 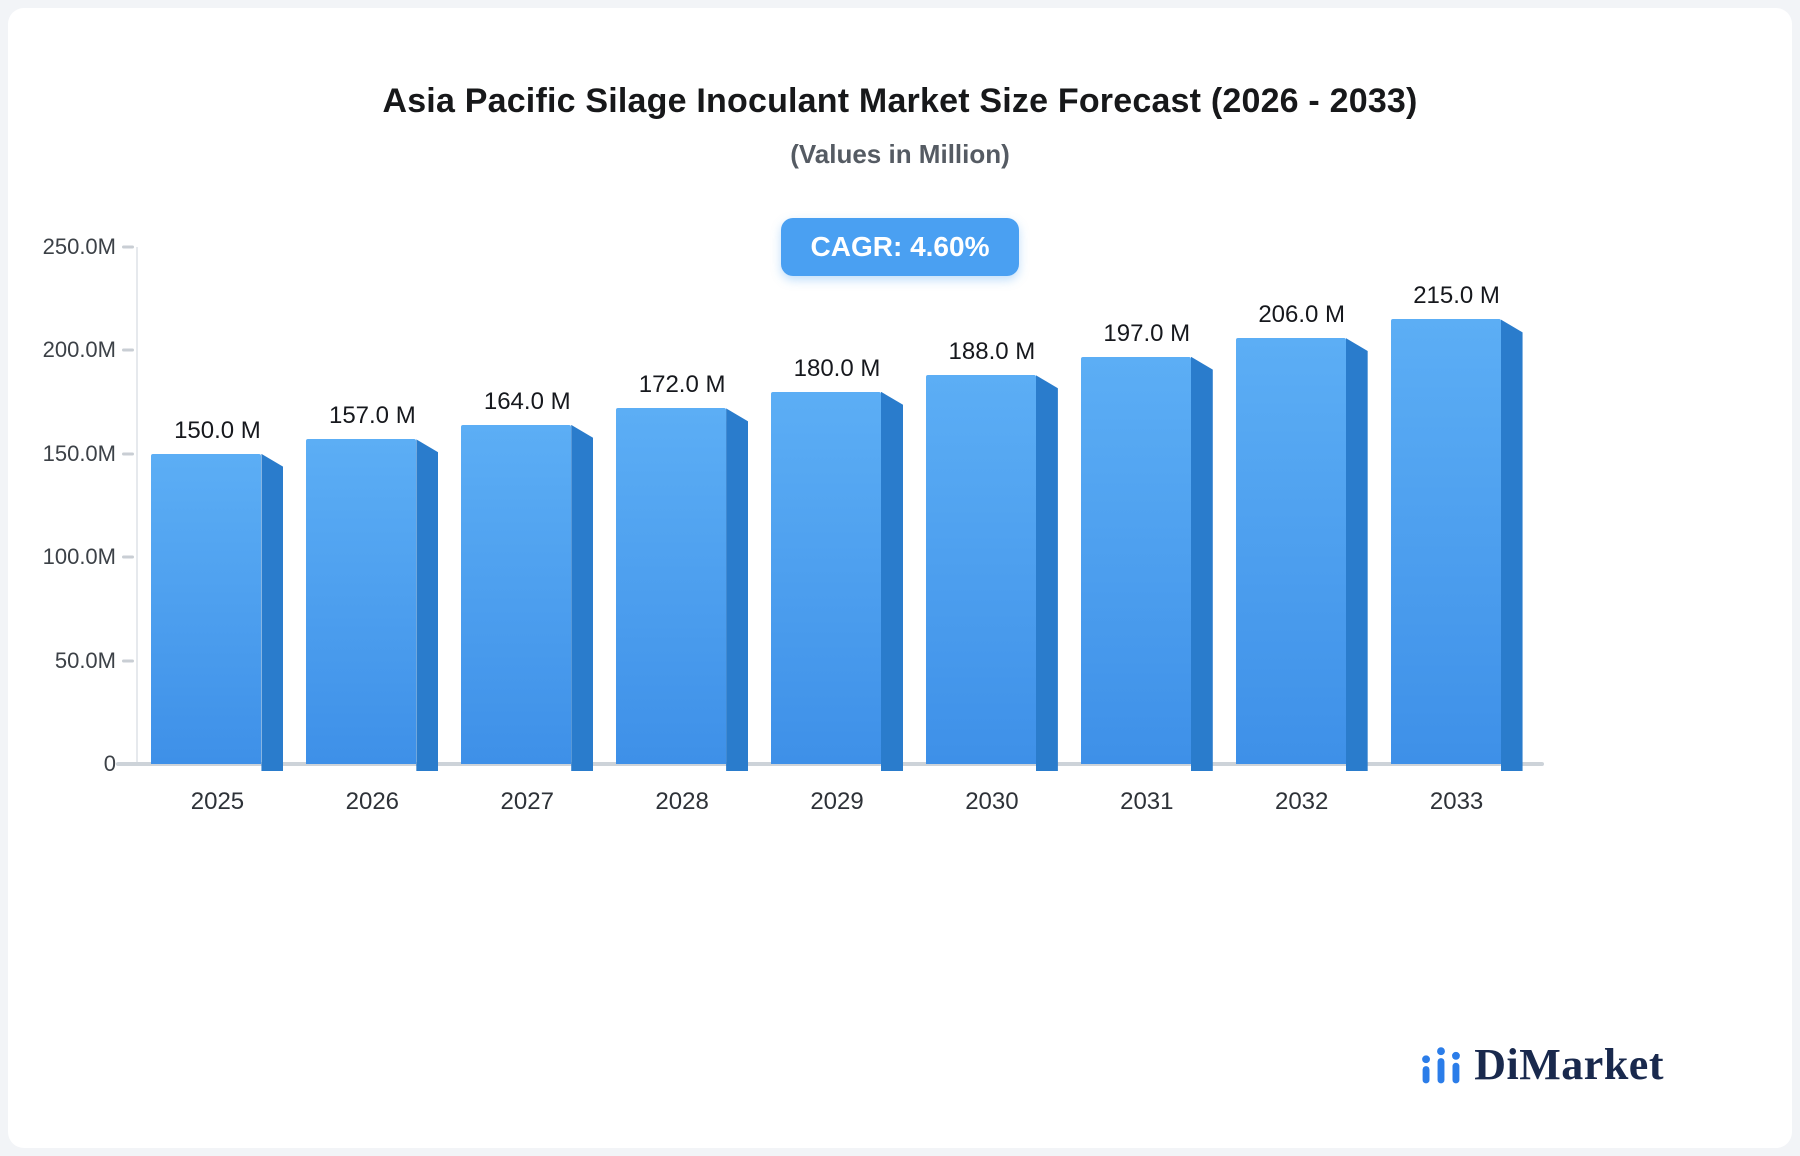 I want to click on bar-value-label: 206.0 M, so click(x=1302, y=314).